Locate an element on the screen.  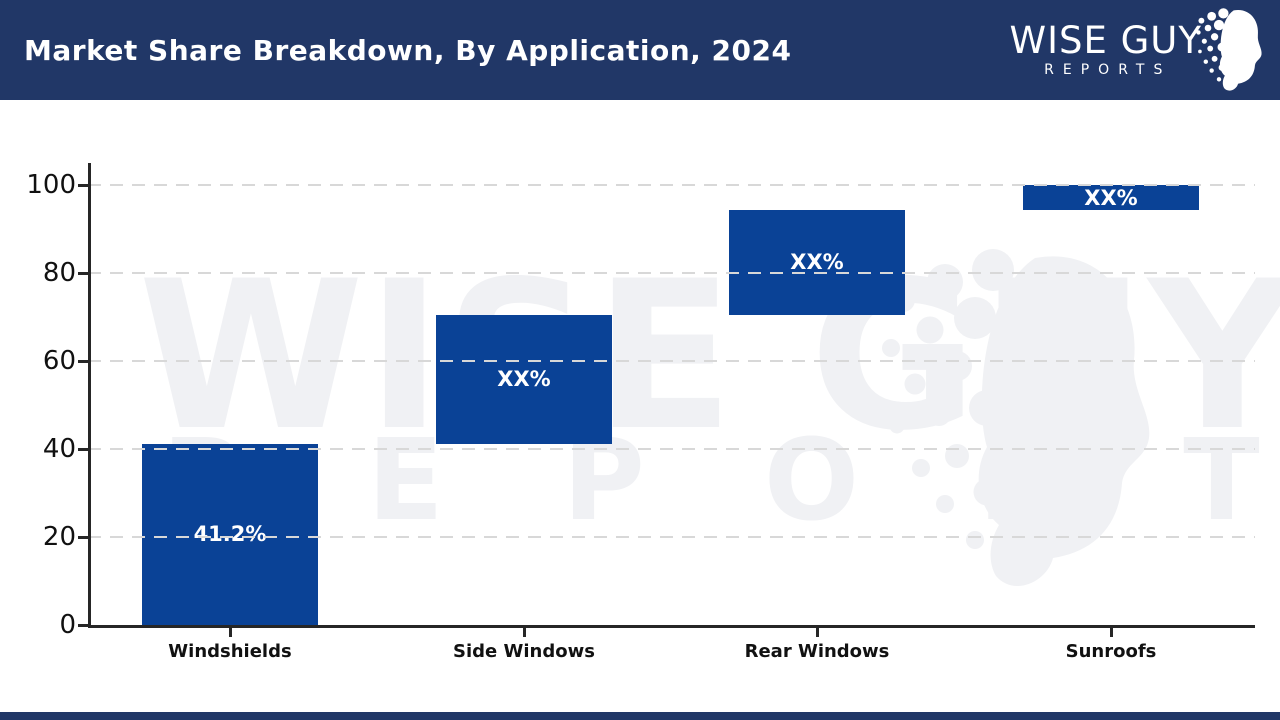
bar-sunroofs: XX% is located at coordinates (1111, 198).